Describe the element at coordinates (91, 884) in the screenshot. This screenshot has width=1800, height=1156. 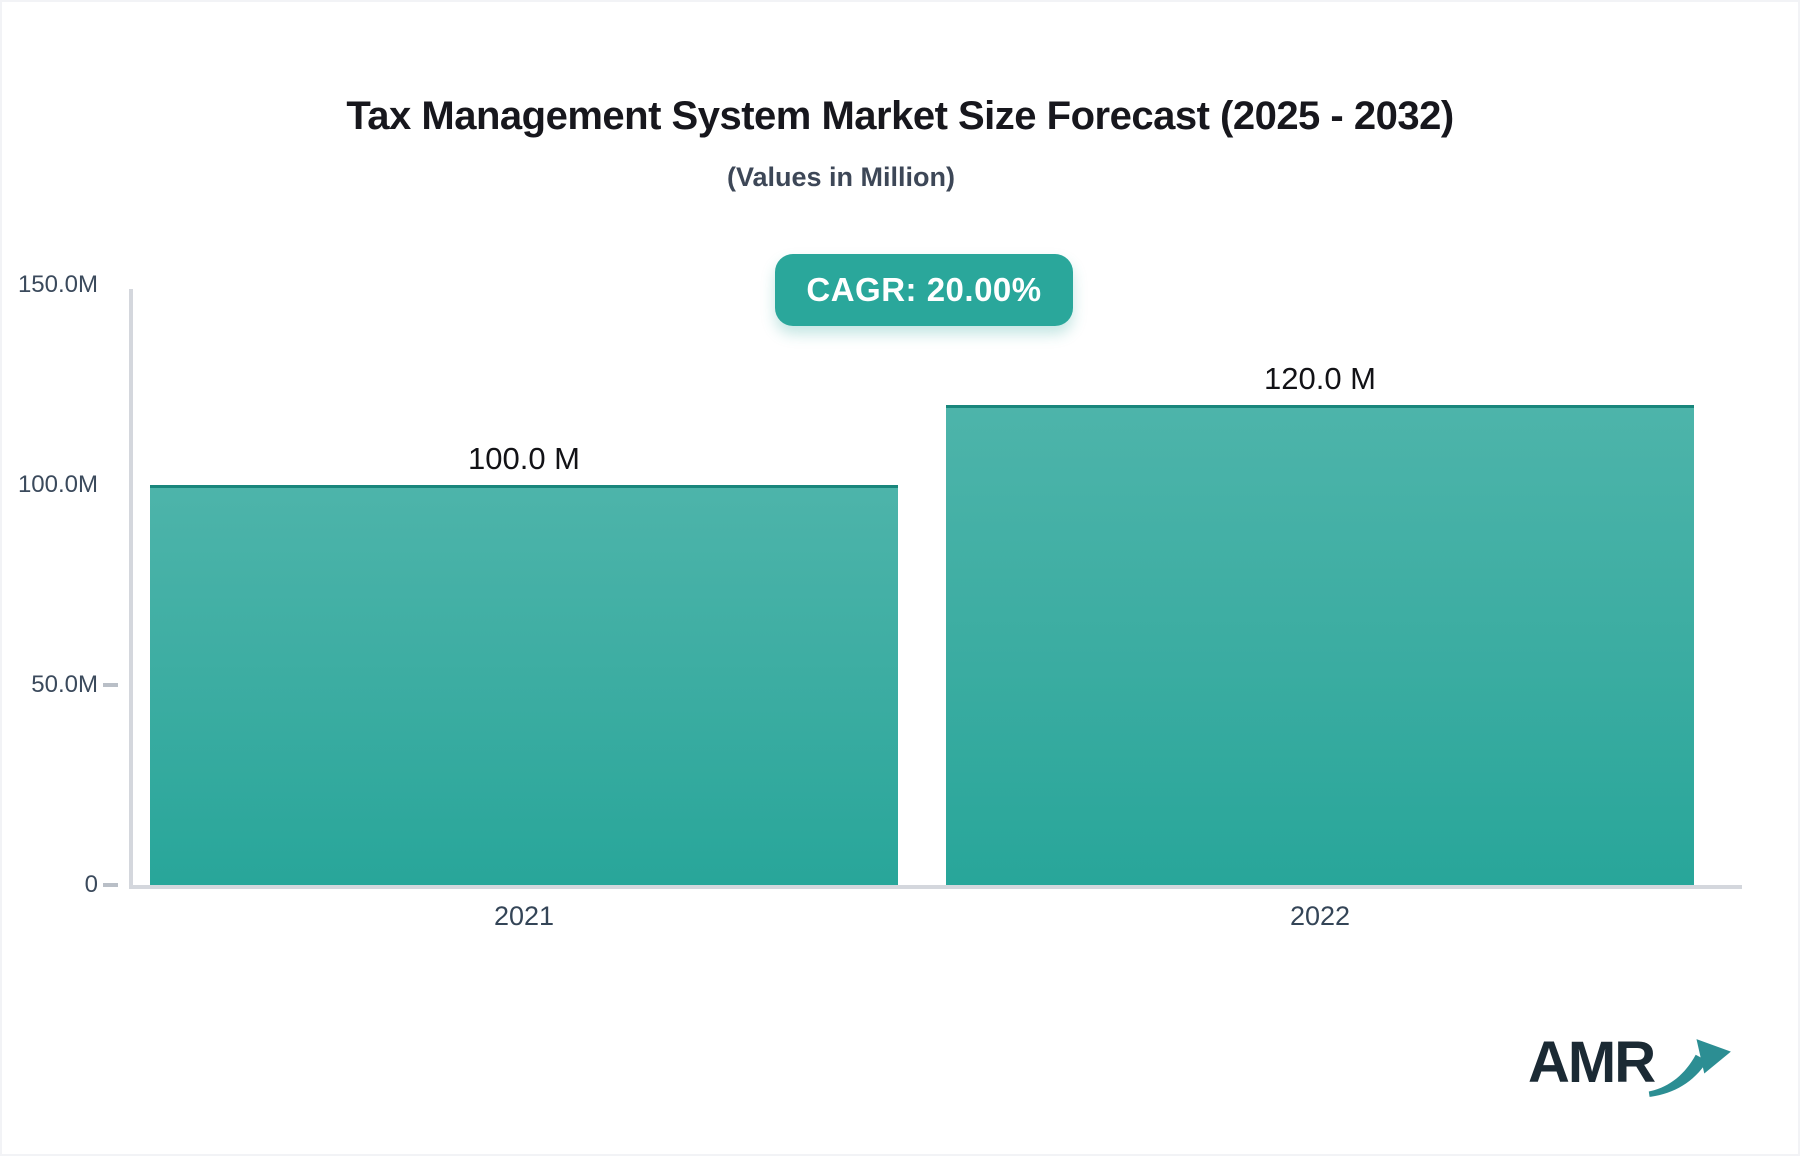
I see `y-tick-label: 0` at that location.